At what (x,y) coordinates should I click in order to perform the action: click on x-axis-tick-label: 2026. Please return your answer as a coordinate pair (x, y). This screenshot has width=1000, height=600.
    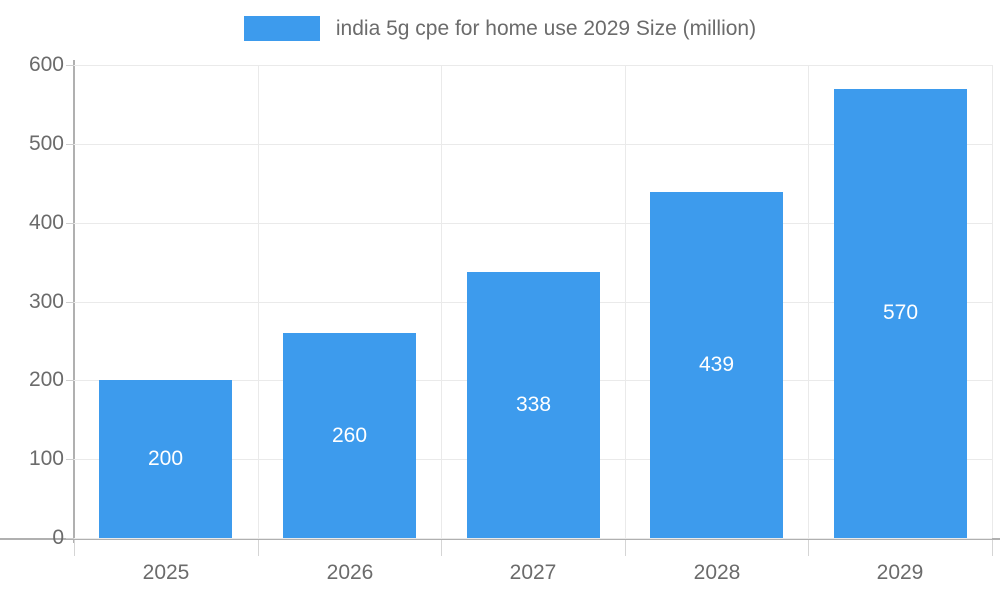
    Looking at the image, I should click on (350, 572).